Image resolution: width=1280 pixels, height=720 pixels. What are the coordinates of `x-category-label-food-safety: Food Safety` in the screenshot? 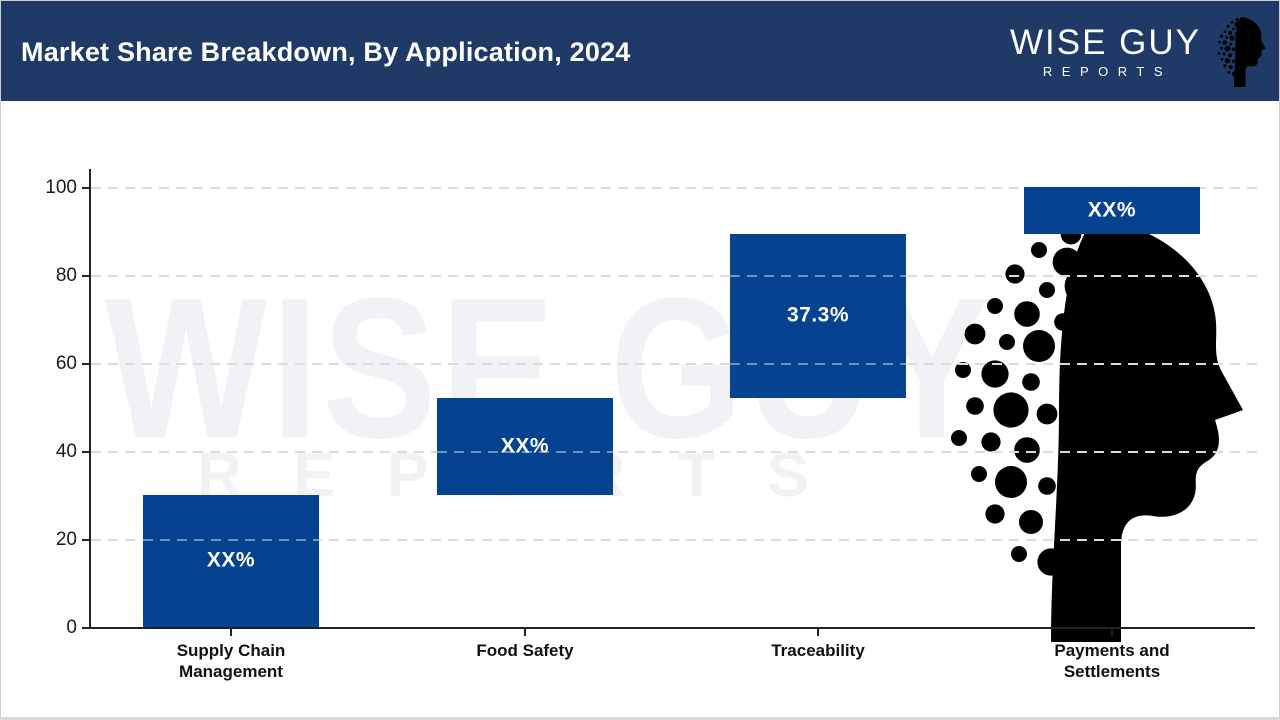 It's located at (525, 650).